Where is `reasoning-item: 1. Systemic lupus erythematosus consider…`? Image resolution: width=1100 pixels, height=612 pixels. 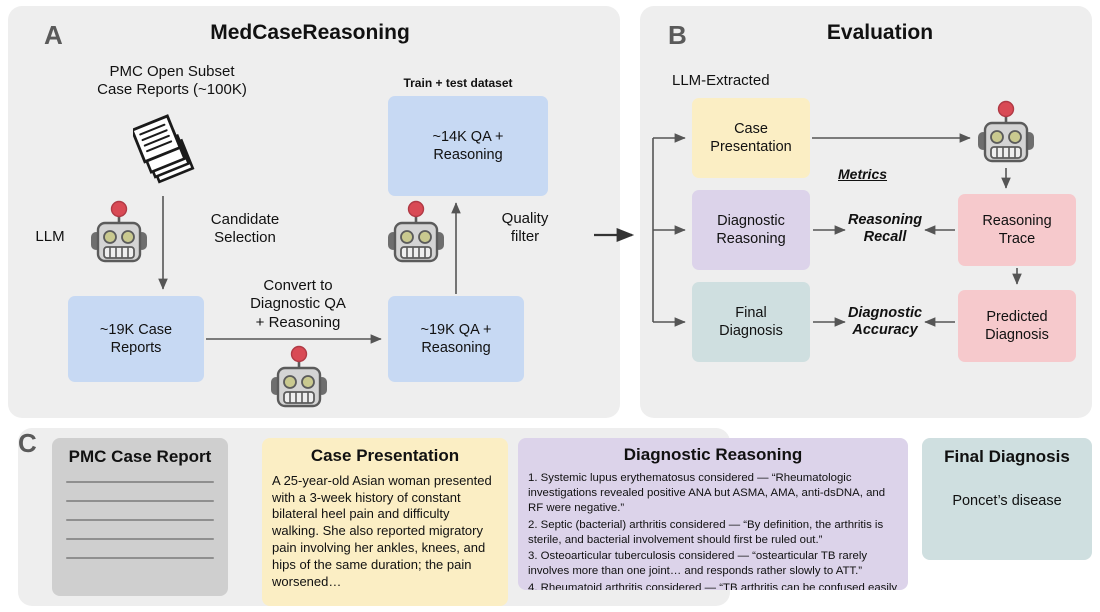 reasoning-item: 1. Systemic lupus erythematosus consider… is located at coordinates (707, 493).